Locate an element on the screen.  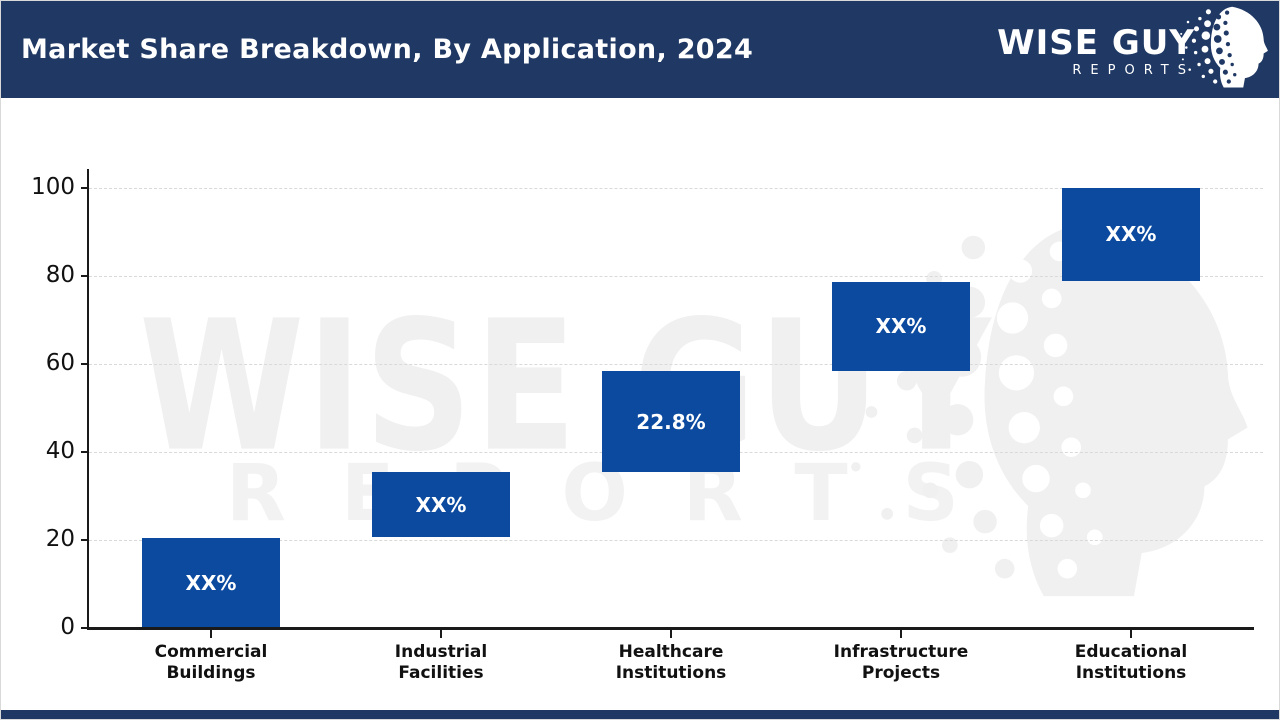
category-label-educational-institutions: Educational Institutions is located at coordinates (1131, 662).